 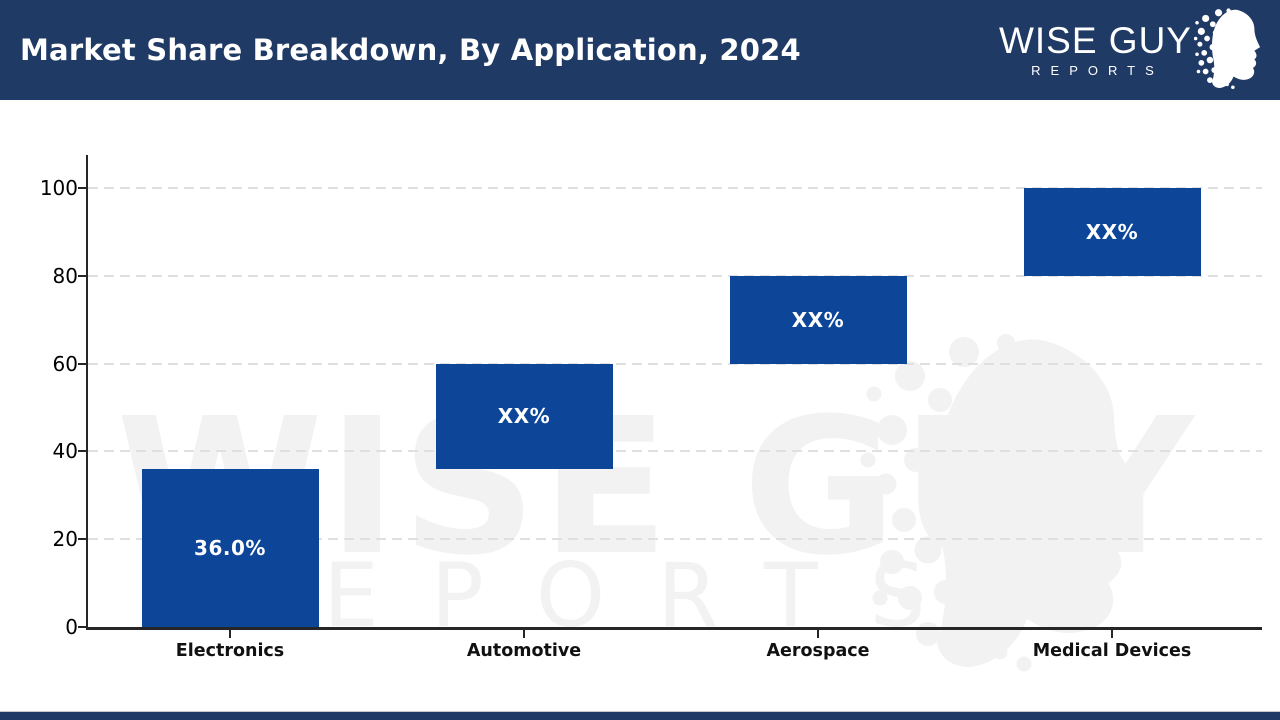 I want to click on watermark-subtitle: REPORTS, so click(x=594, y=595).